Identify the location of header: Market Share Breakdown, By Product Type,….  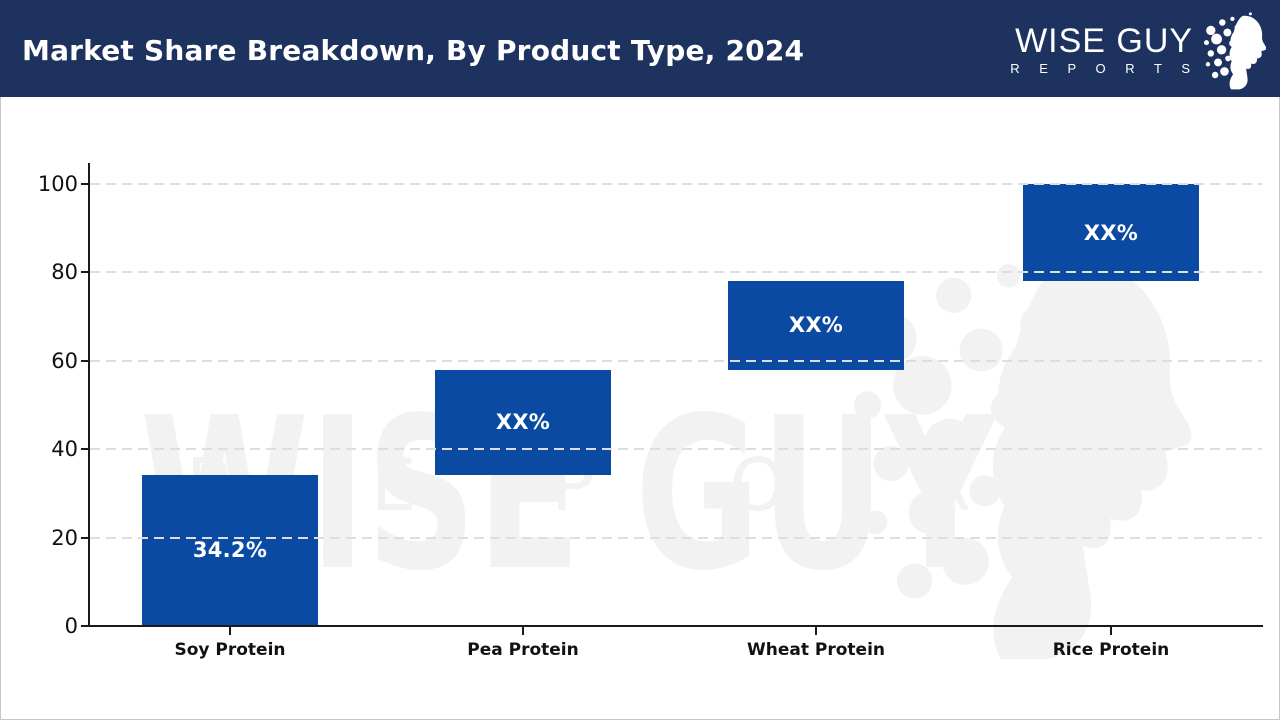
(640, 48).